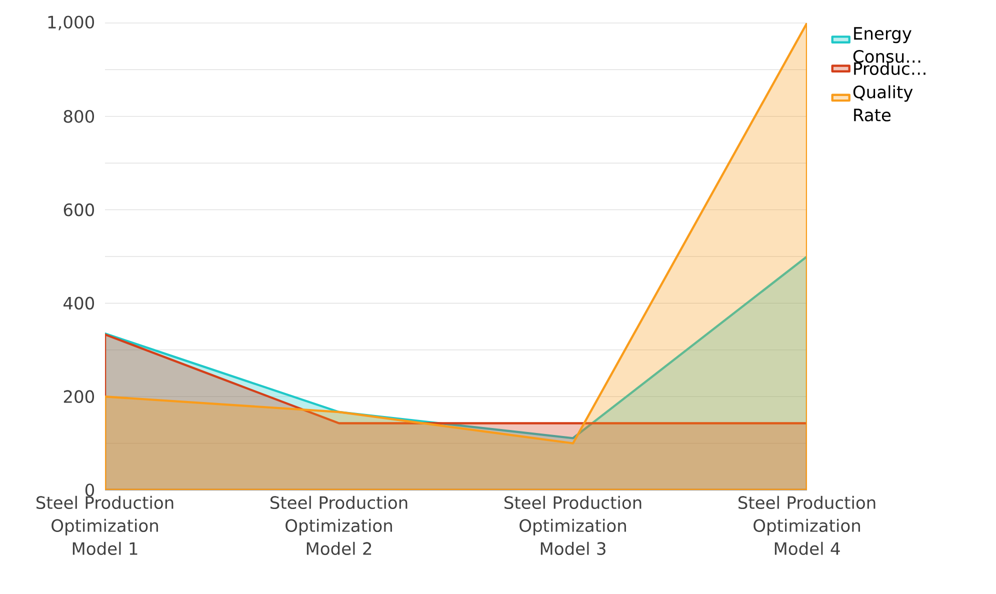 The width and height of the screenshot is (996, 594). I want to click on y-tick-label: 200, so click(79, 397).